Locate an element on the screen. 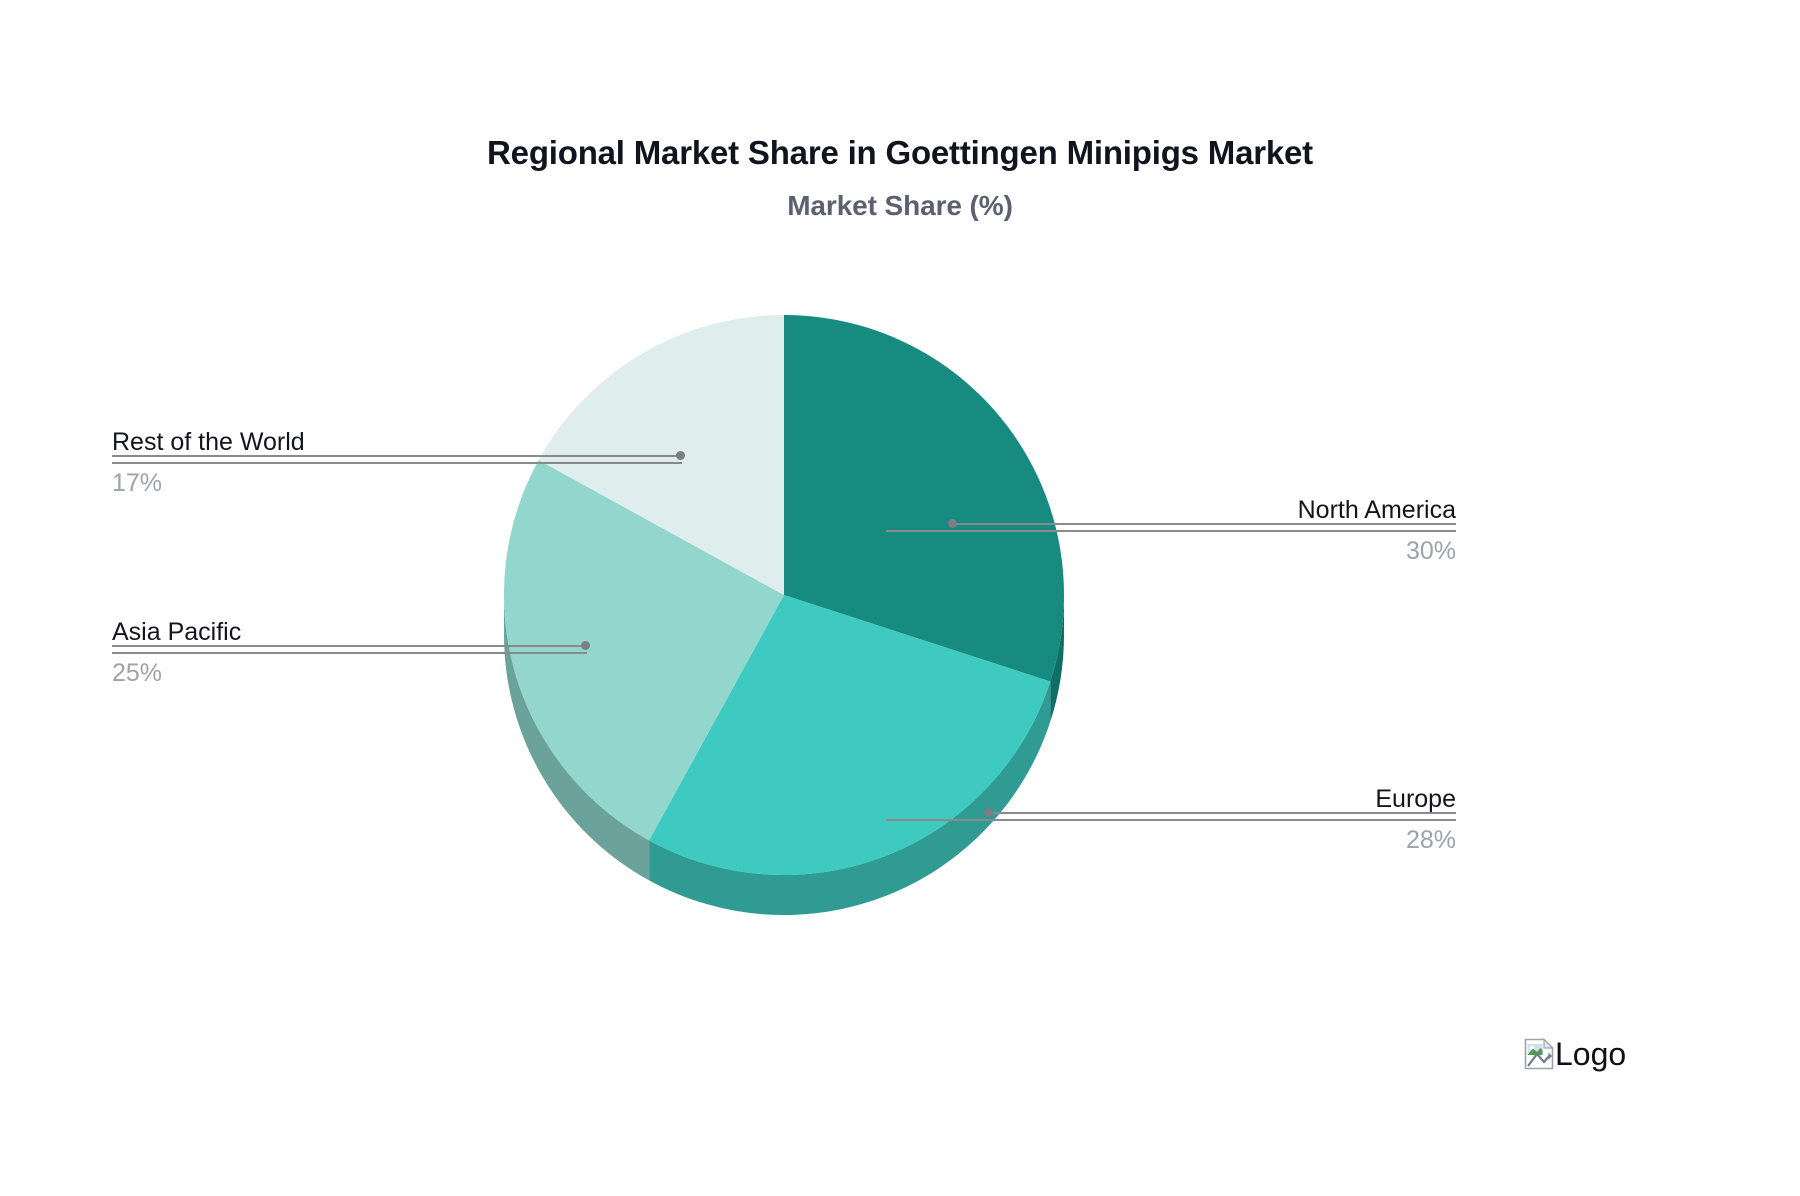 Image resolution: width=1800 pixels, height=1196 pixels. logo-alt-text: Logo is located at coordinates (1591, 1054).